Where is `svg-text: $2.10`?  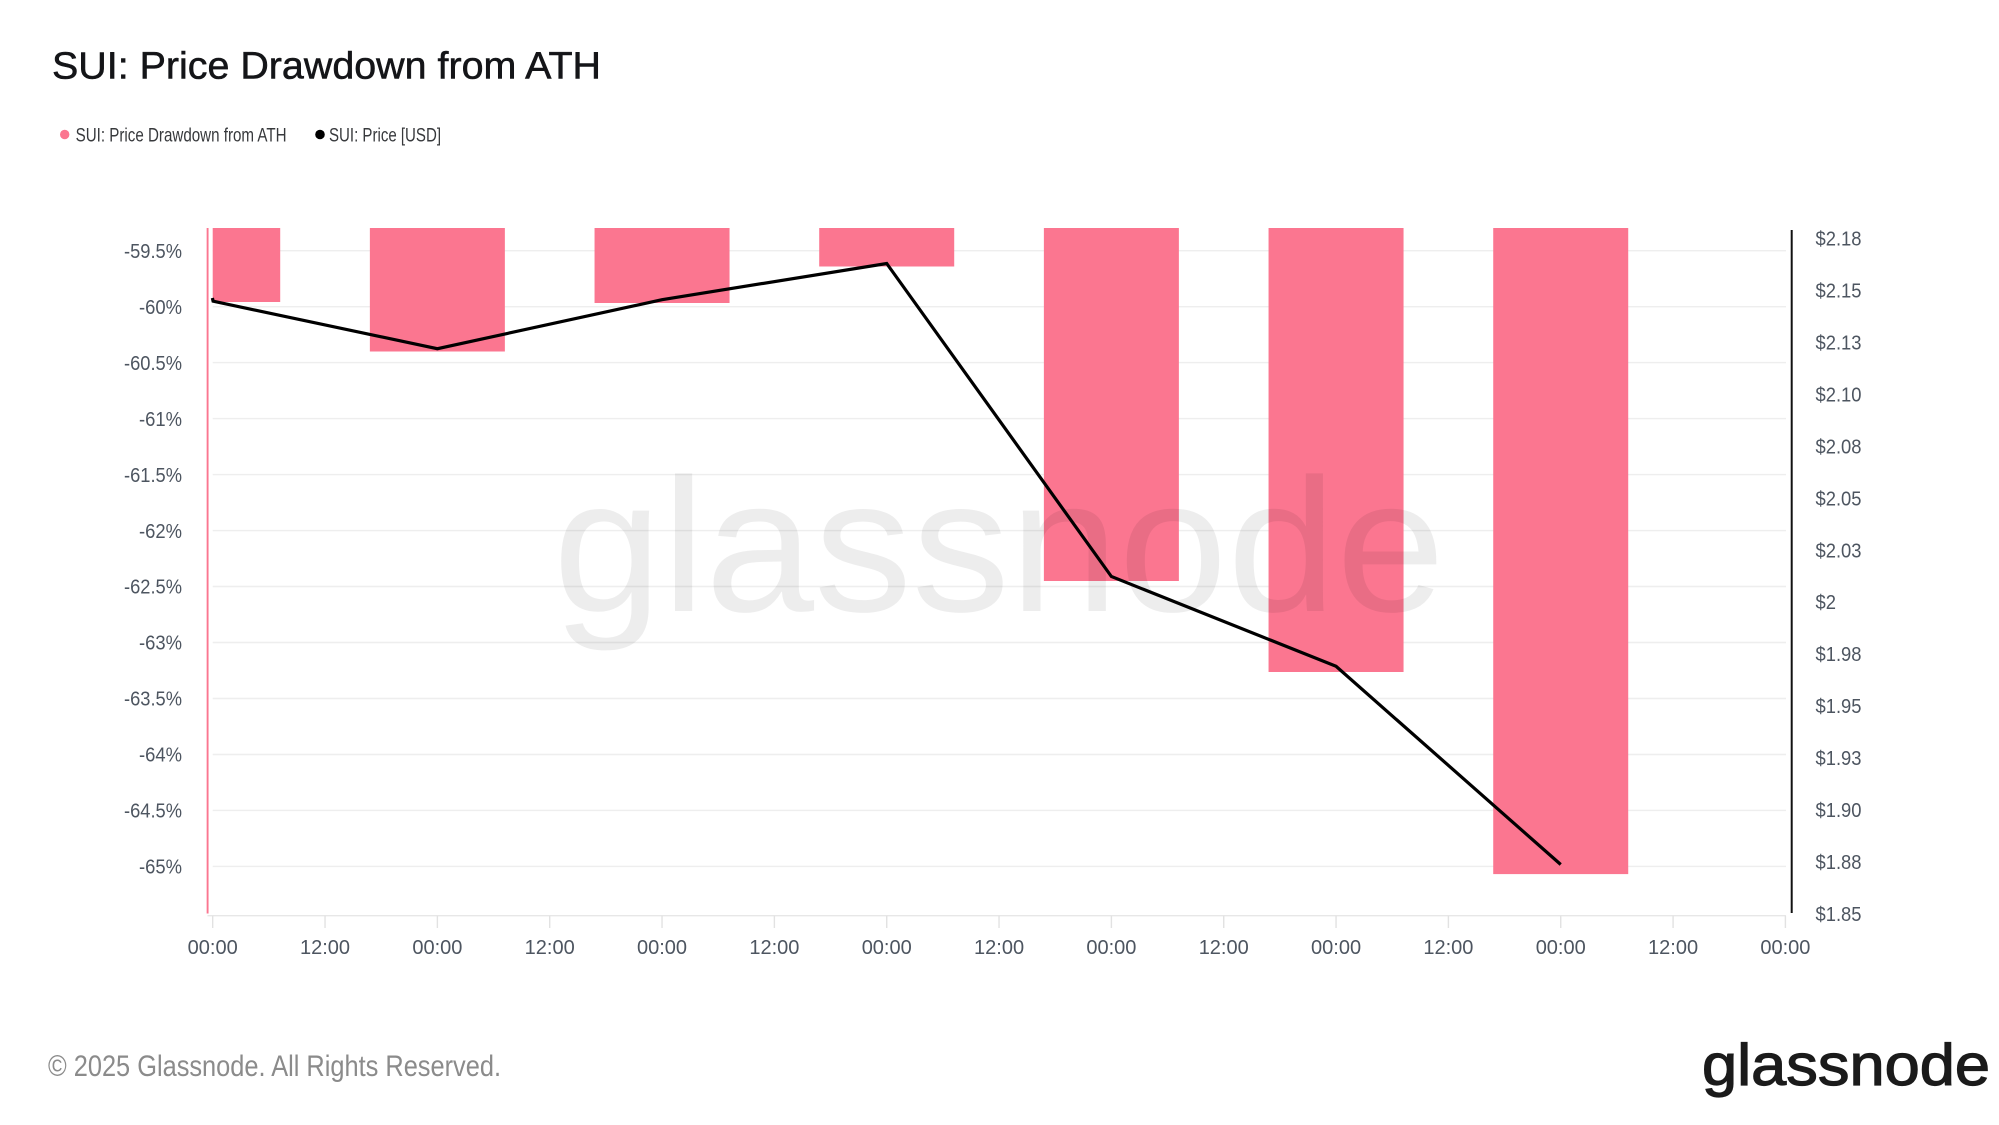 svg-text: $2.10 is located at coordinates (1839, 395).